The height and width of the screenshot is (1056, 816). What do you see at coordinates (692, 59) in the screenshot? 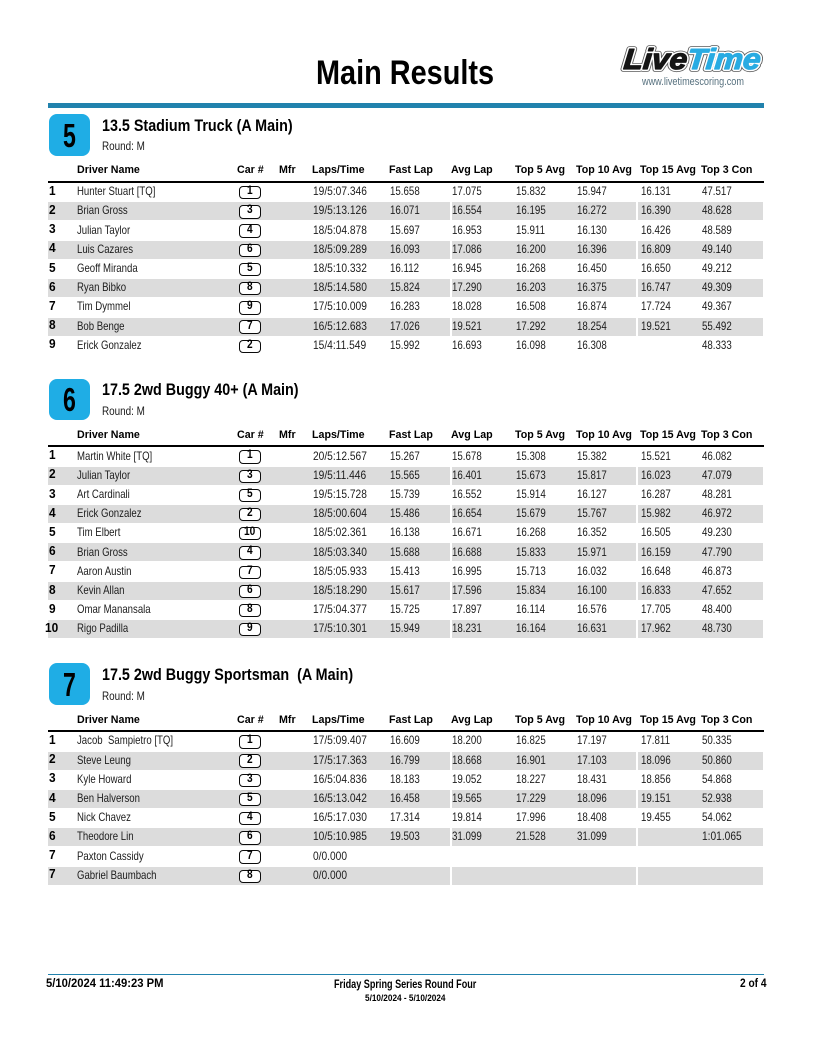
I see `svg-text: LiveTime` at bounding box center [692, 59].